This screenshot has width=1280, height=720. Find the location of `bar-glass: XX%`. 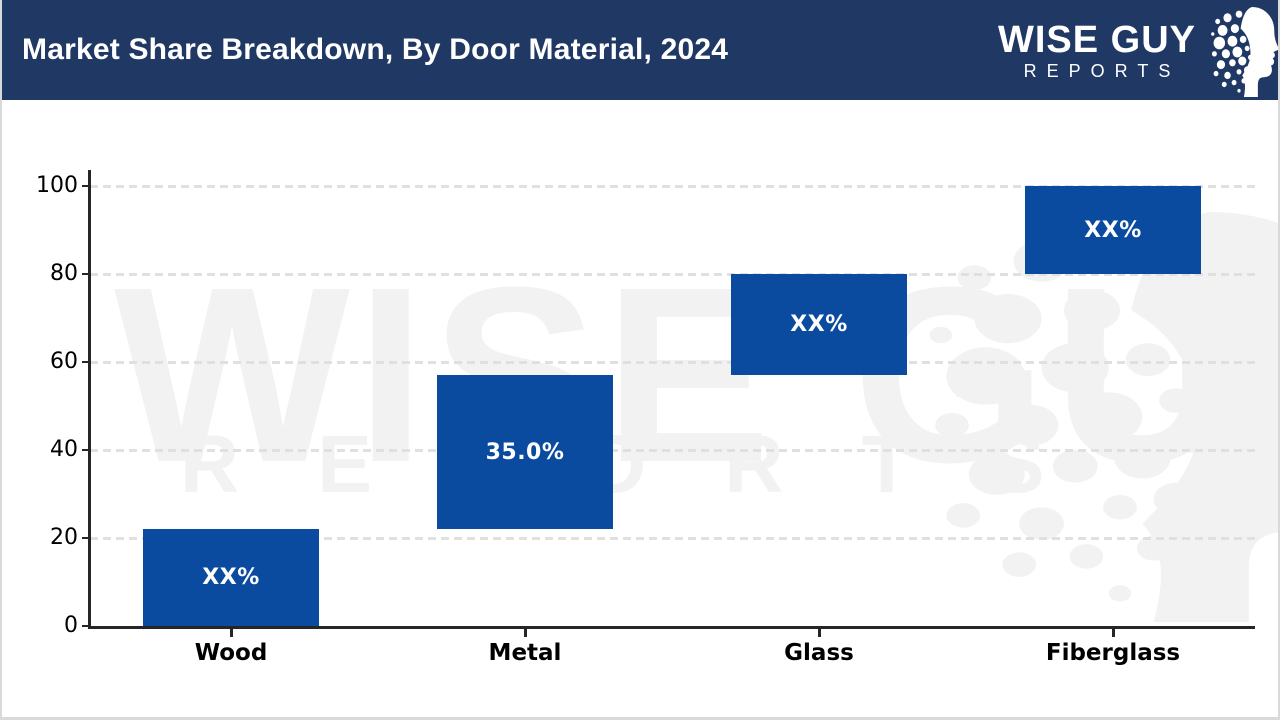

bar-glass: XX% is located at coordinates (819, 325).